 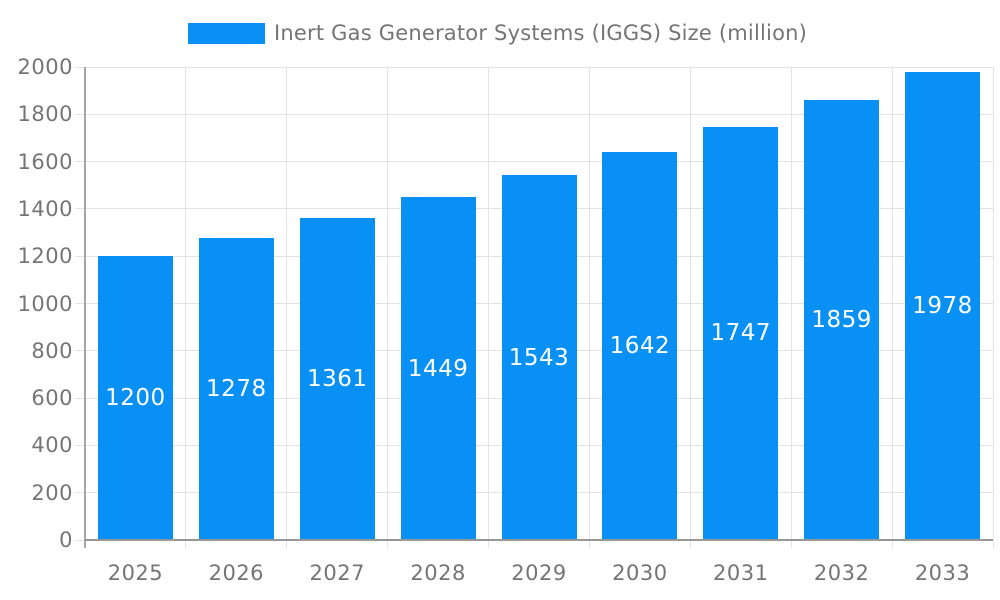 I want to click on y-tick-label: 600, so click(x=52, y=398).